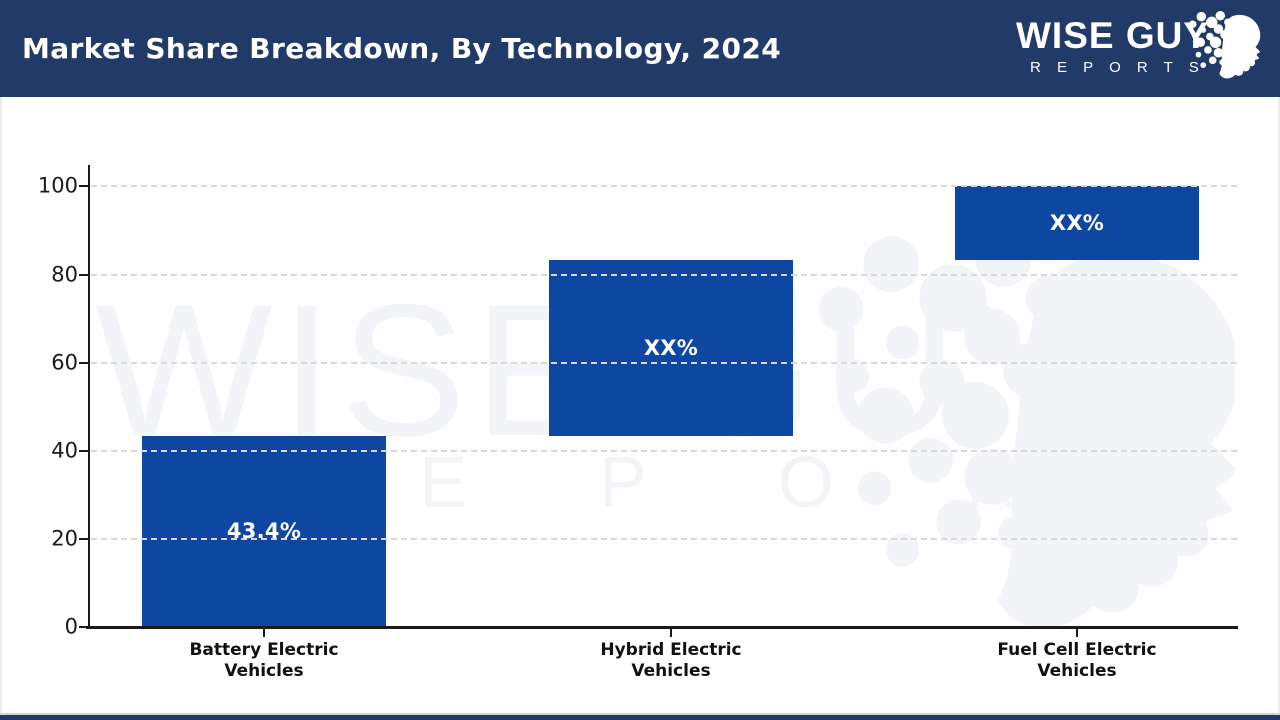 The height and width of the screenshot is (720, 1280). Describe the element at coordinates (64, 538) in the screenshot. I see `y-tick-label: 20` at that location.